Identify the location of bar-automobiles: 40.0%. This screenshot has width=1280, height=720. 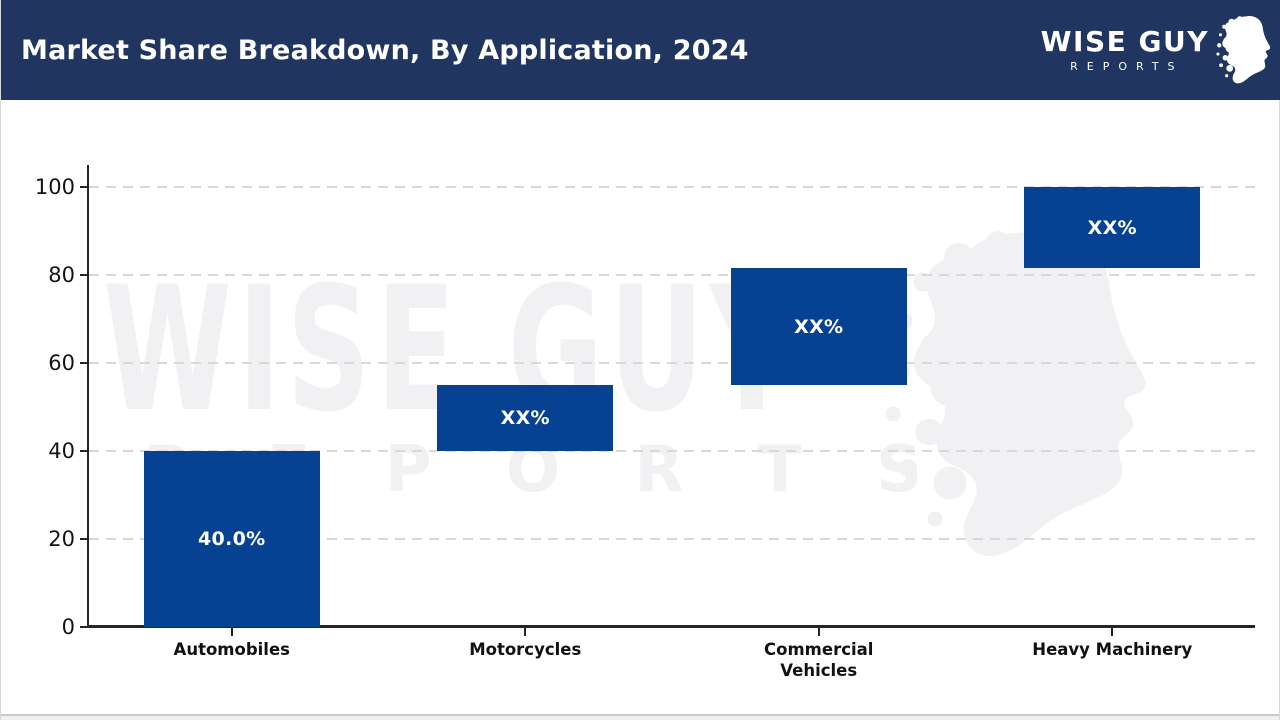
(231, 539).